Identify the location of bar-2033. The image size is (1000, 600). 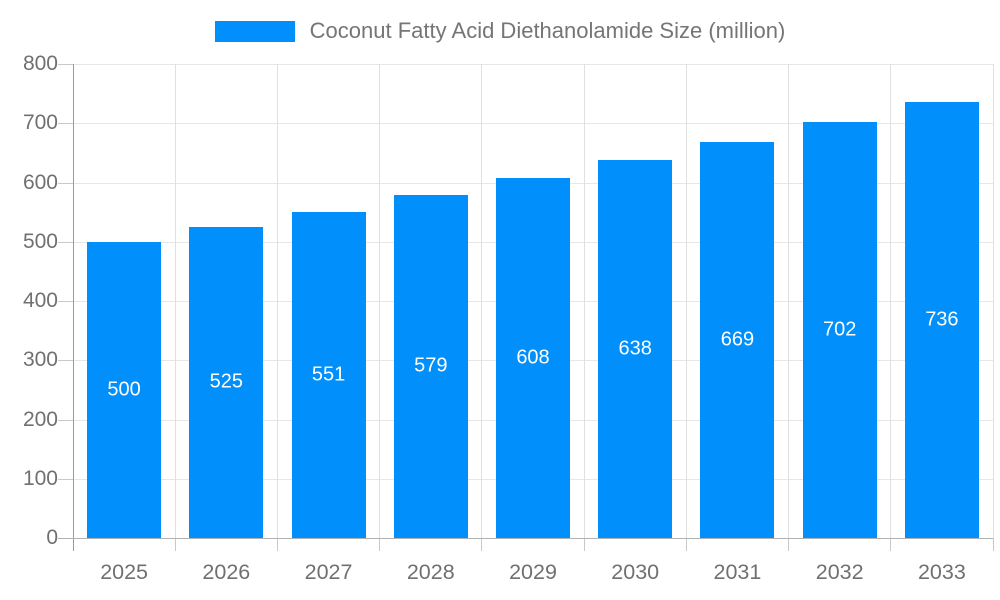
(941, 319).